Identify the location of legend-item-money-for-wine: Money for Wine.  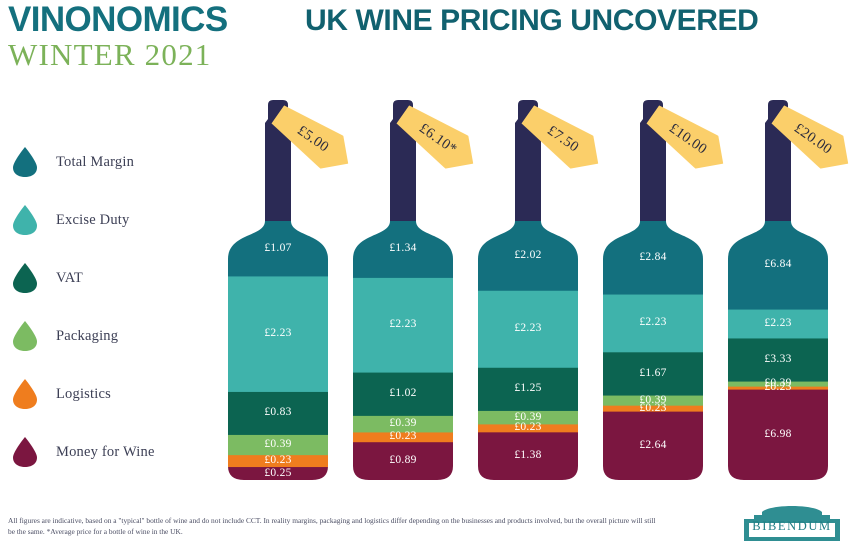
(110, 452).